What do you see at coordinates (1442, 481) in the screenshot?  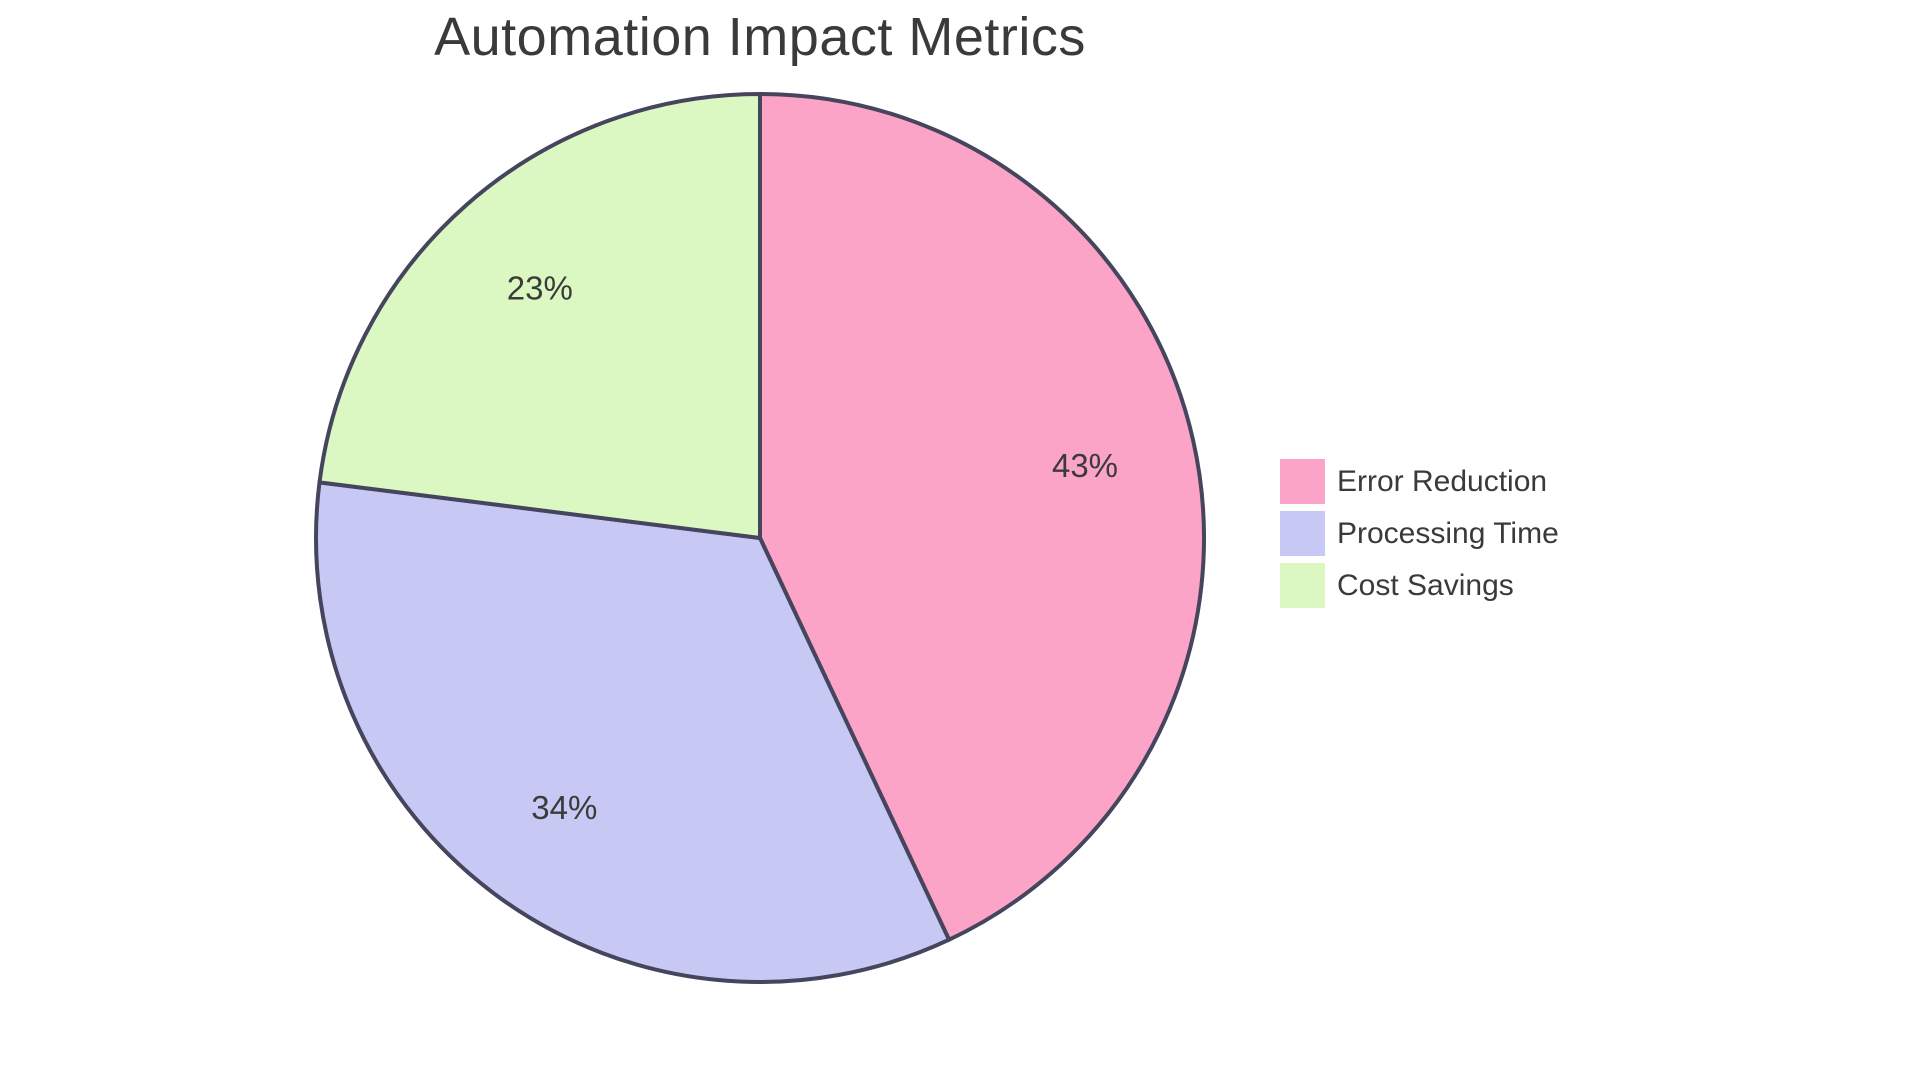 I see `legend-label: Error Reduction` at bounding box center [1442, 481].